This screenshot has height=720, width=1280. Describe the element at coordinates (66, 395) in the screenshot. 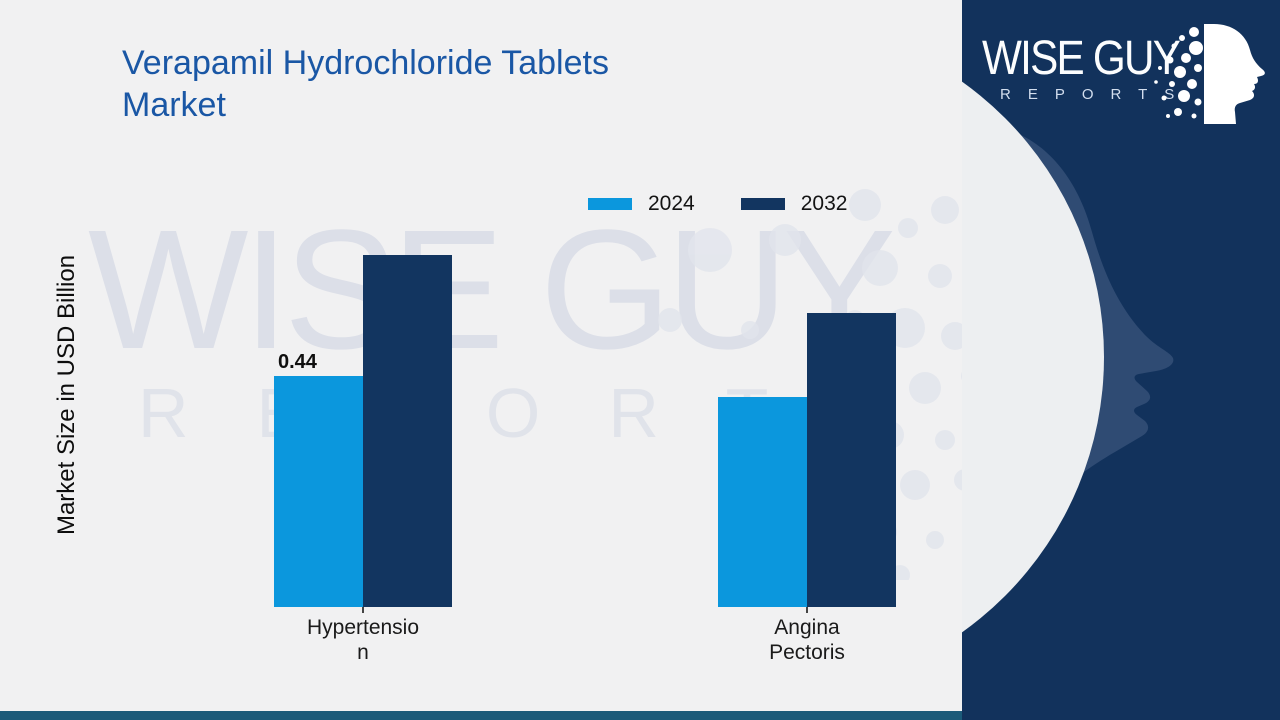

I see `y-axis-label: Market Size in USD Billion` at that location.